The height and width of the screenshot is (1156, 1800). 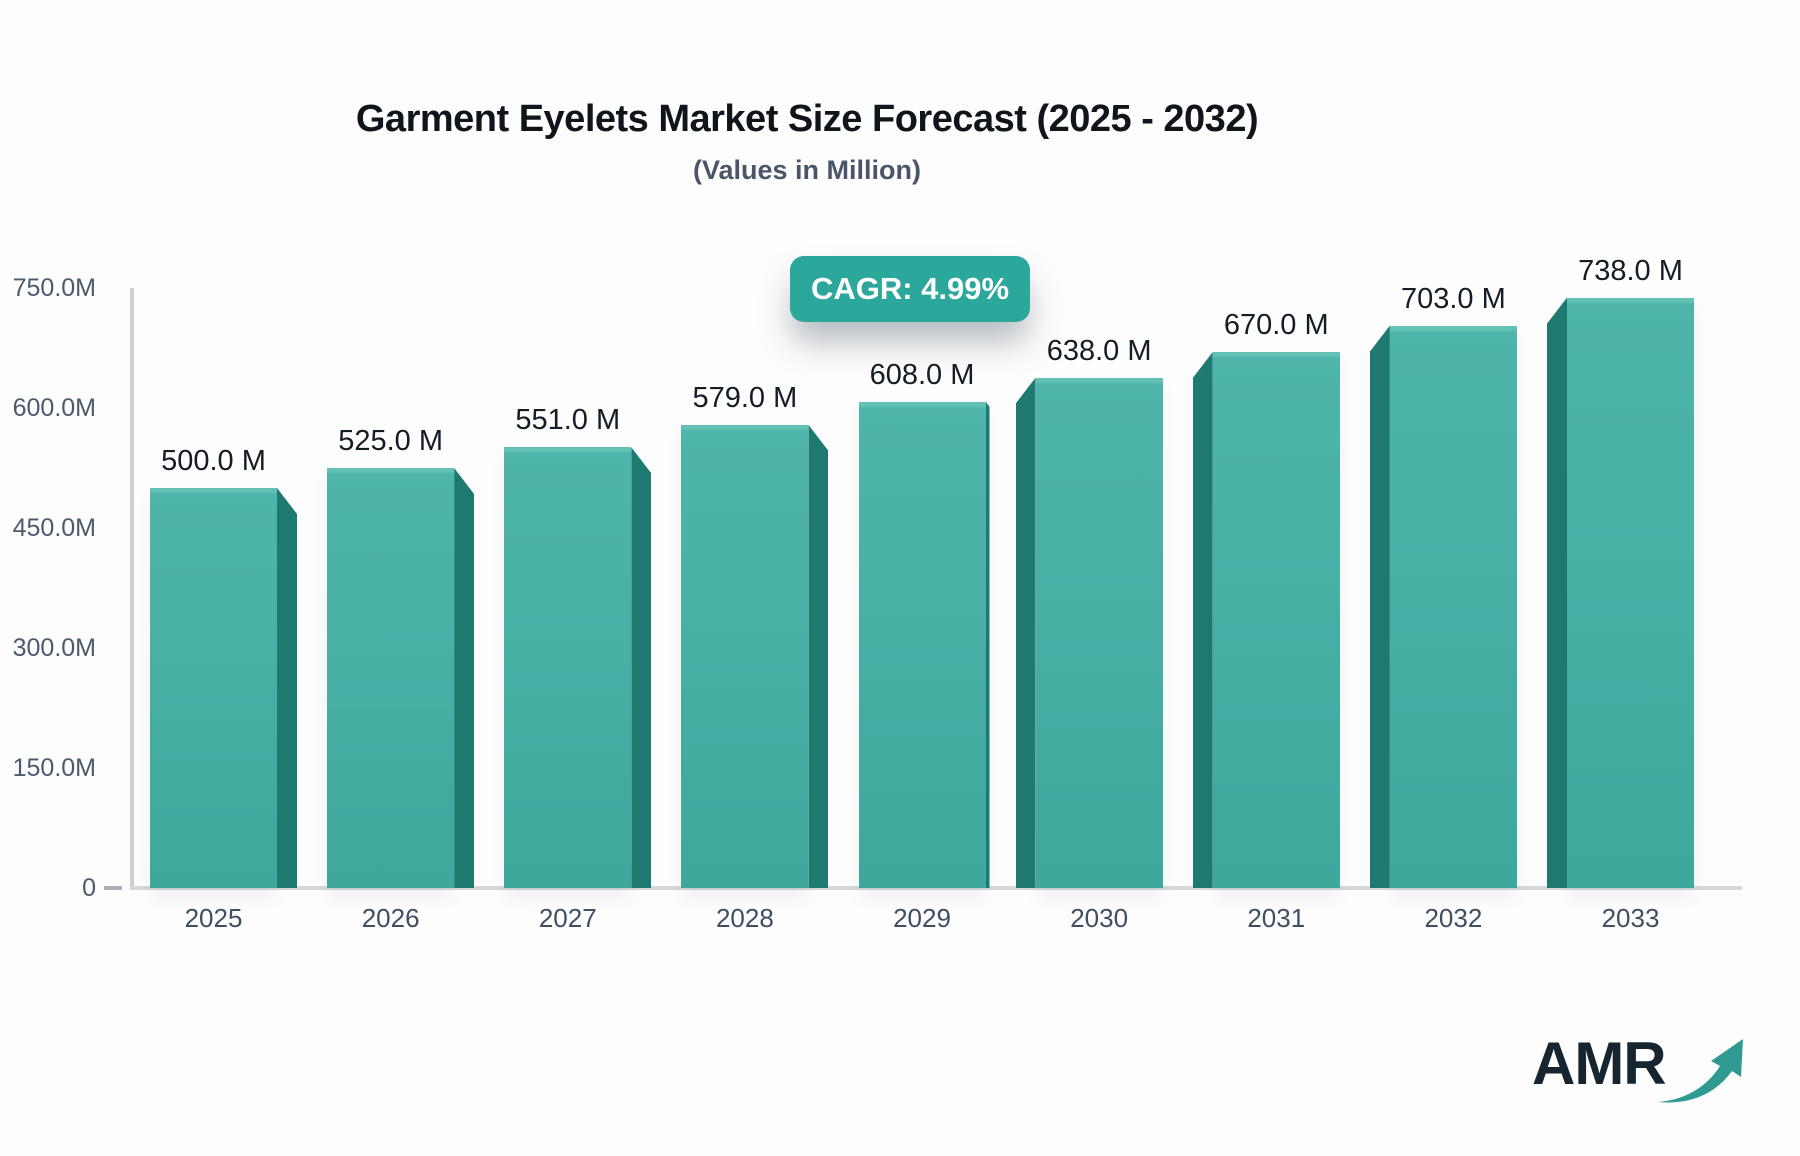 I want to click on amr-logo: AMR, so click(x=1644, y=1070).